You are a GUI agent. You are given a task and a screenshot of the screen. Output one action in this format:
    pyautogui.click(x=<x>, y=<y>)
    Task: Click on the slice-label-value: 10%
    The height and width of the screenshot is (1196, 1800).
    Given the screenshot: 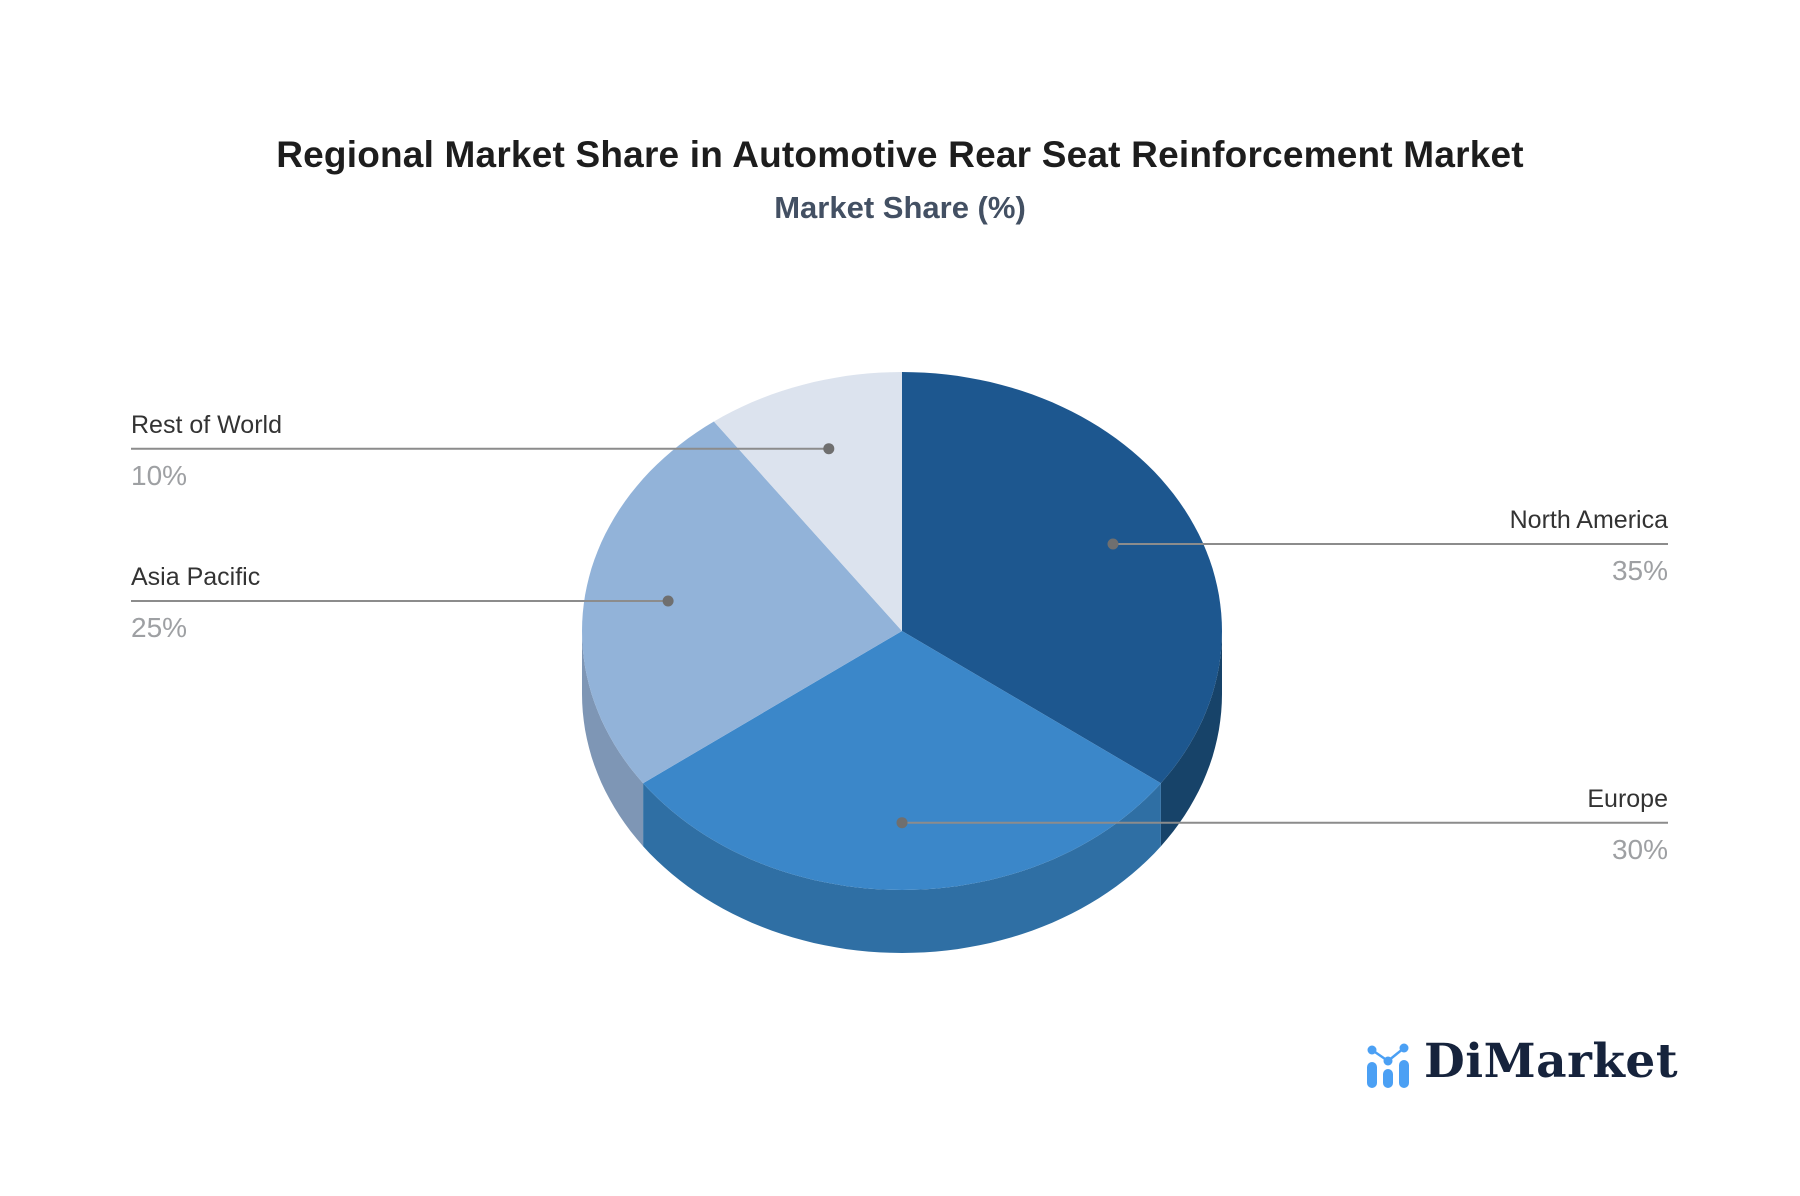 What is the action you would take?
    pyautogui.click(x=159, y=475)
    